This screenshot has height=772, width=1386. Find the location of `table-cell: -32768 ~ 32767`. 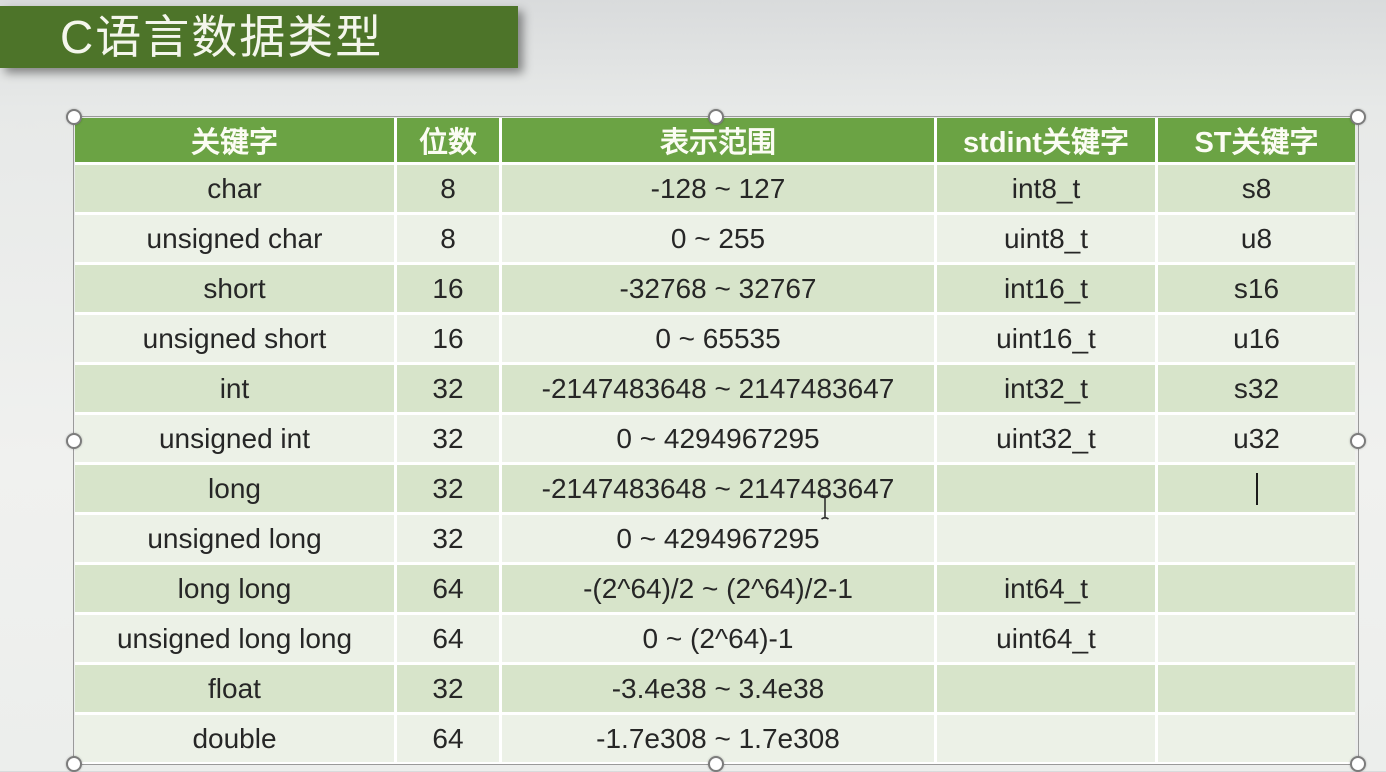

table-cell: -32768 ~ 32767 is located at coordinates (719, 290).